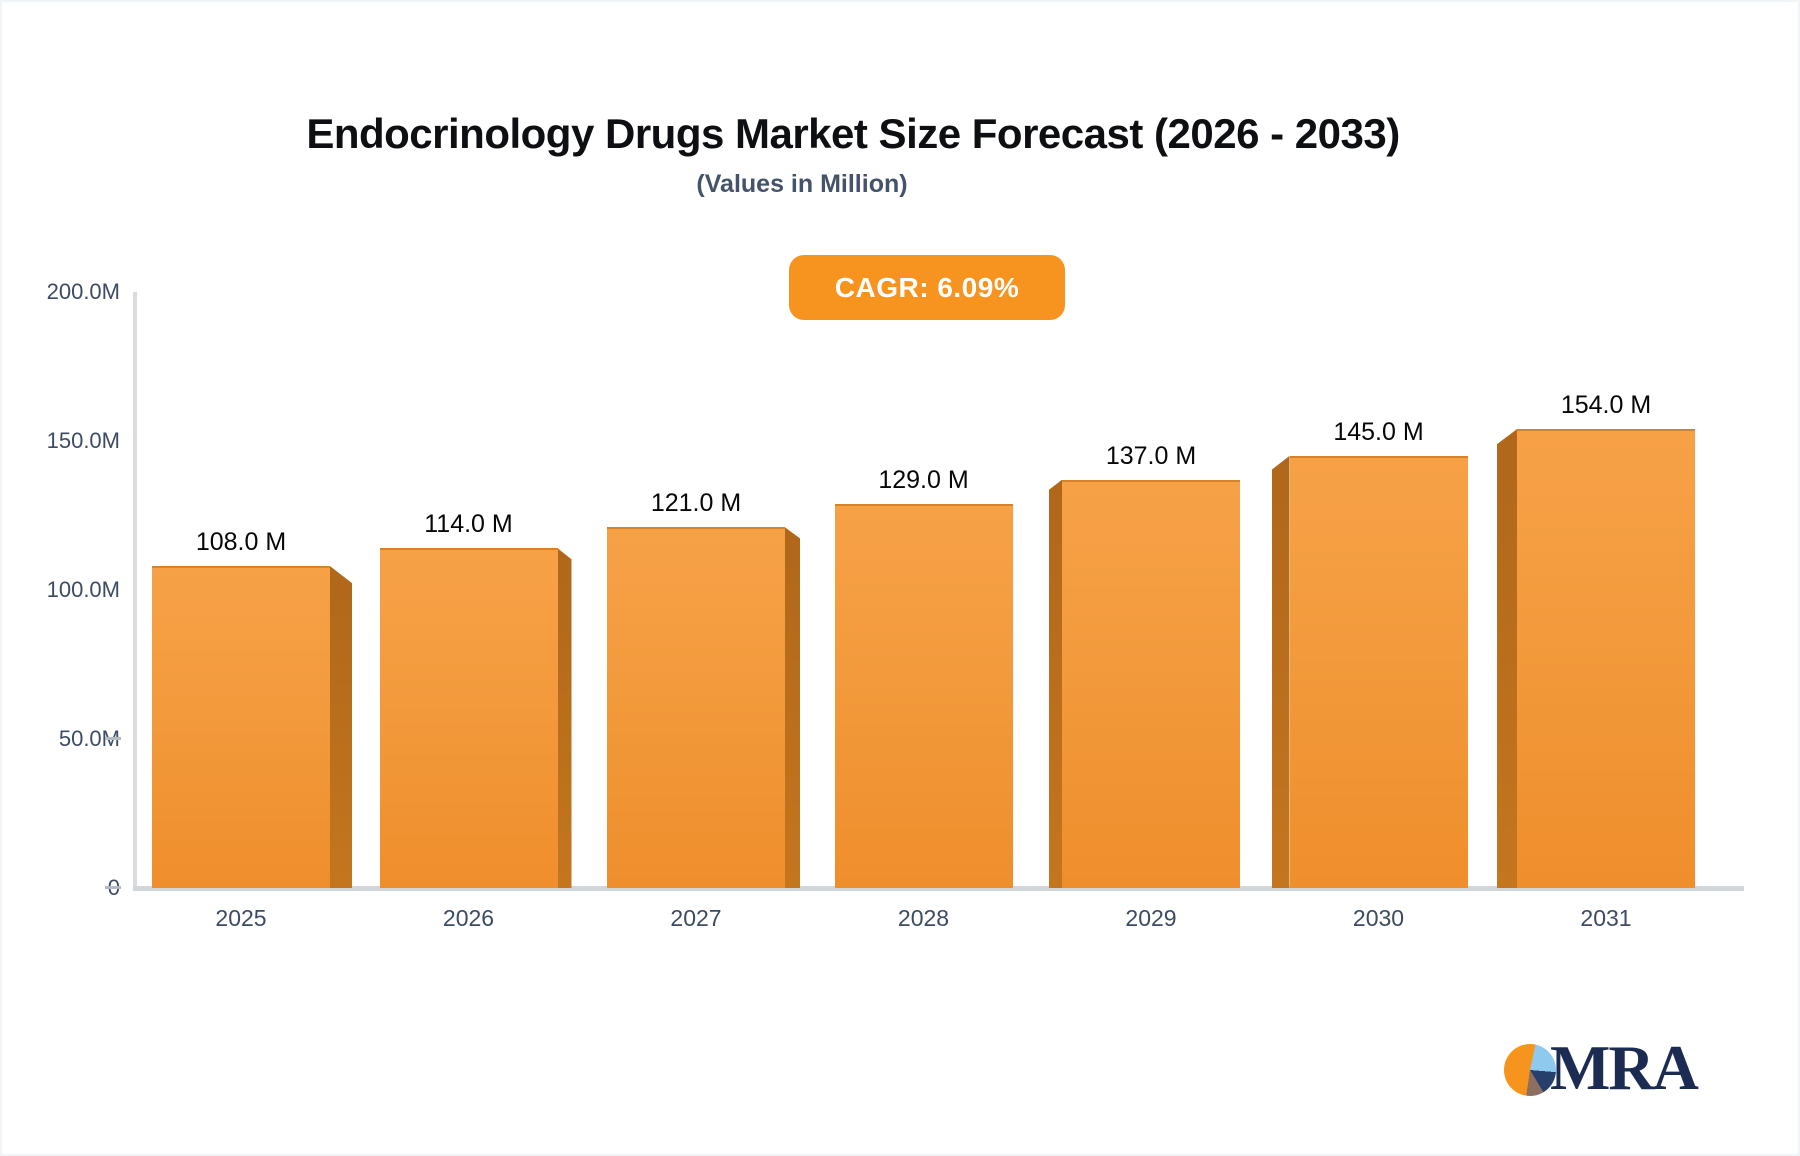 The width and height of the screenshot is (1800, 1156). Describe the element at coordinates (83, 291) in the screenshot. I see `y-axis-tick-label: 200.0M` at that location.